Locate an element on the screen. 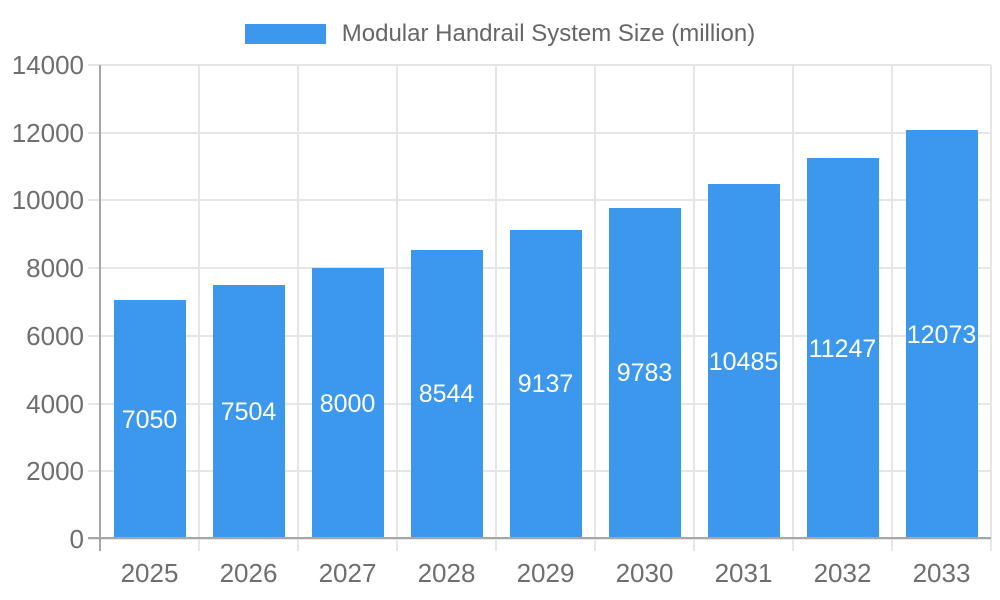  y-axis-tick-label: 14000 is located at coordinates (47, 65).